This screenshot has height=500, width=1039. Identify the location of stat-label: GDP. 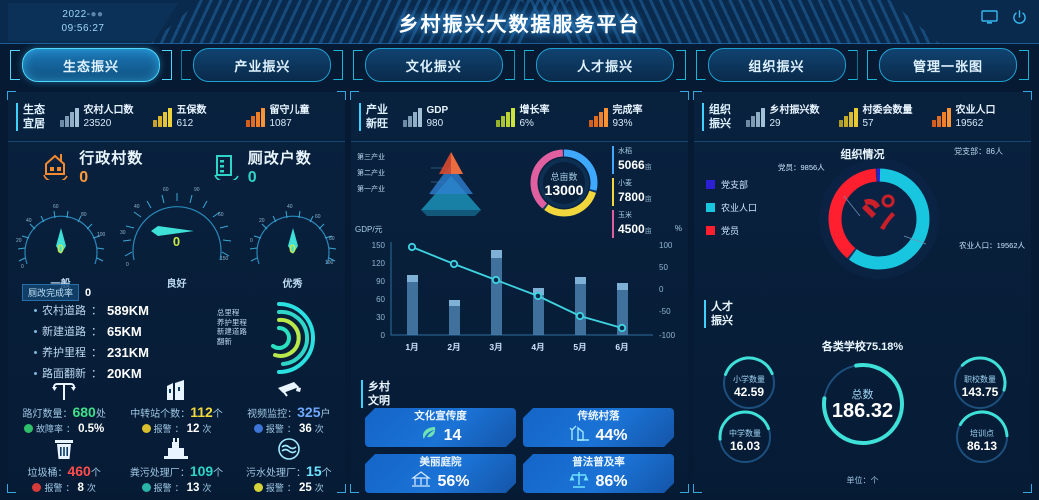
(437, 110).